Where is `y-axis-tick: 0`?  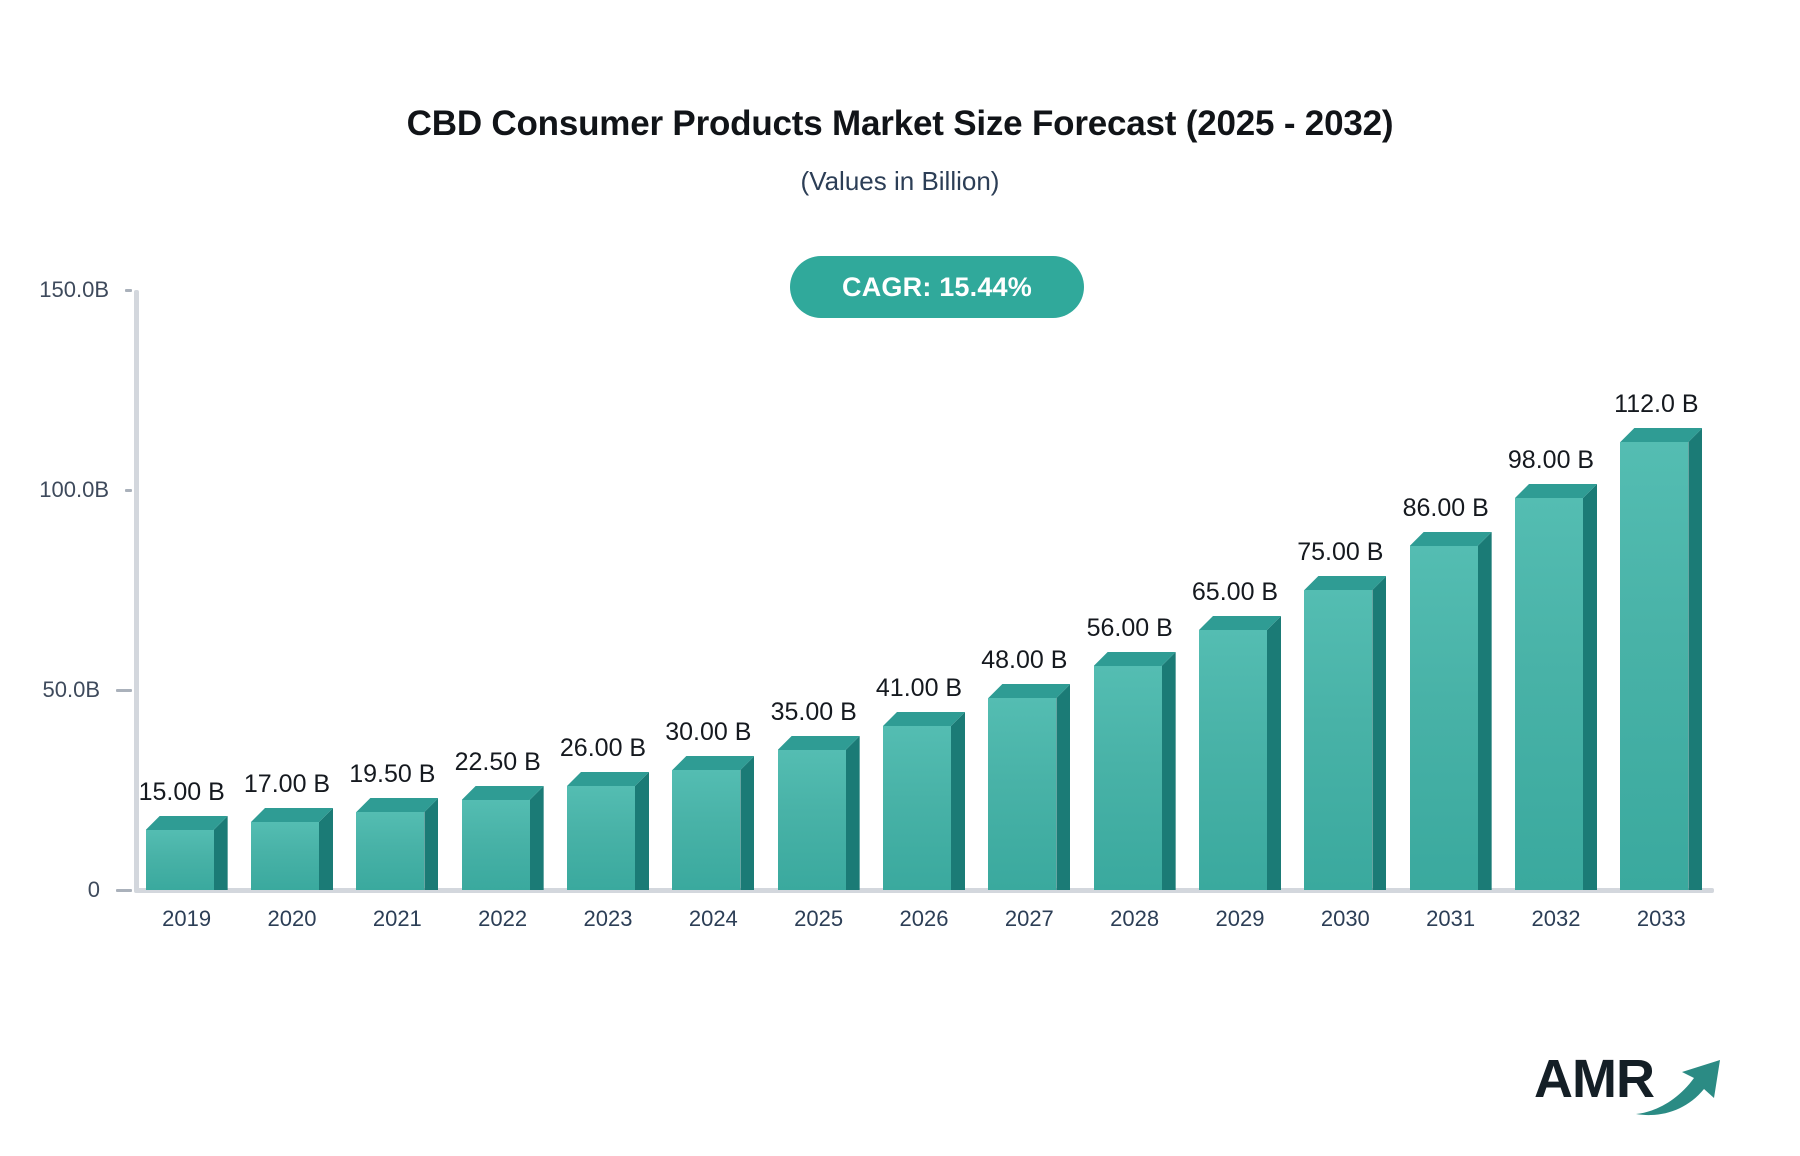 y-axis-tick: 0 is located at coordinates (110, 890).